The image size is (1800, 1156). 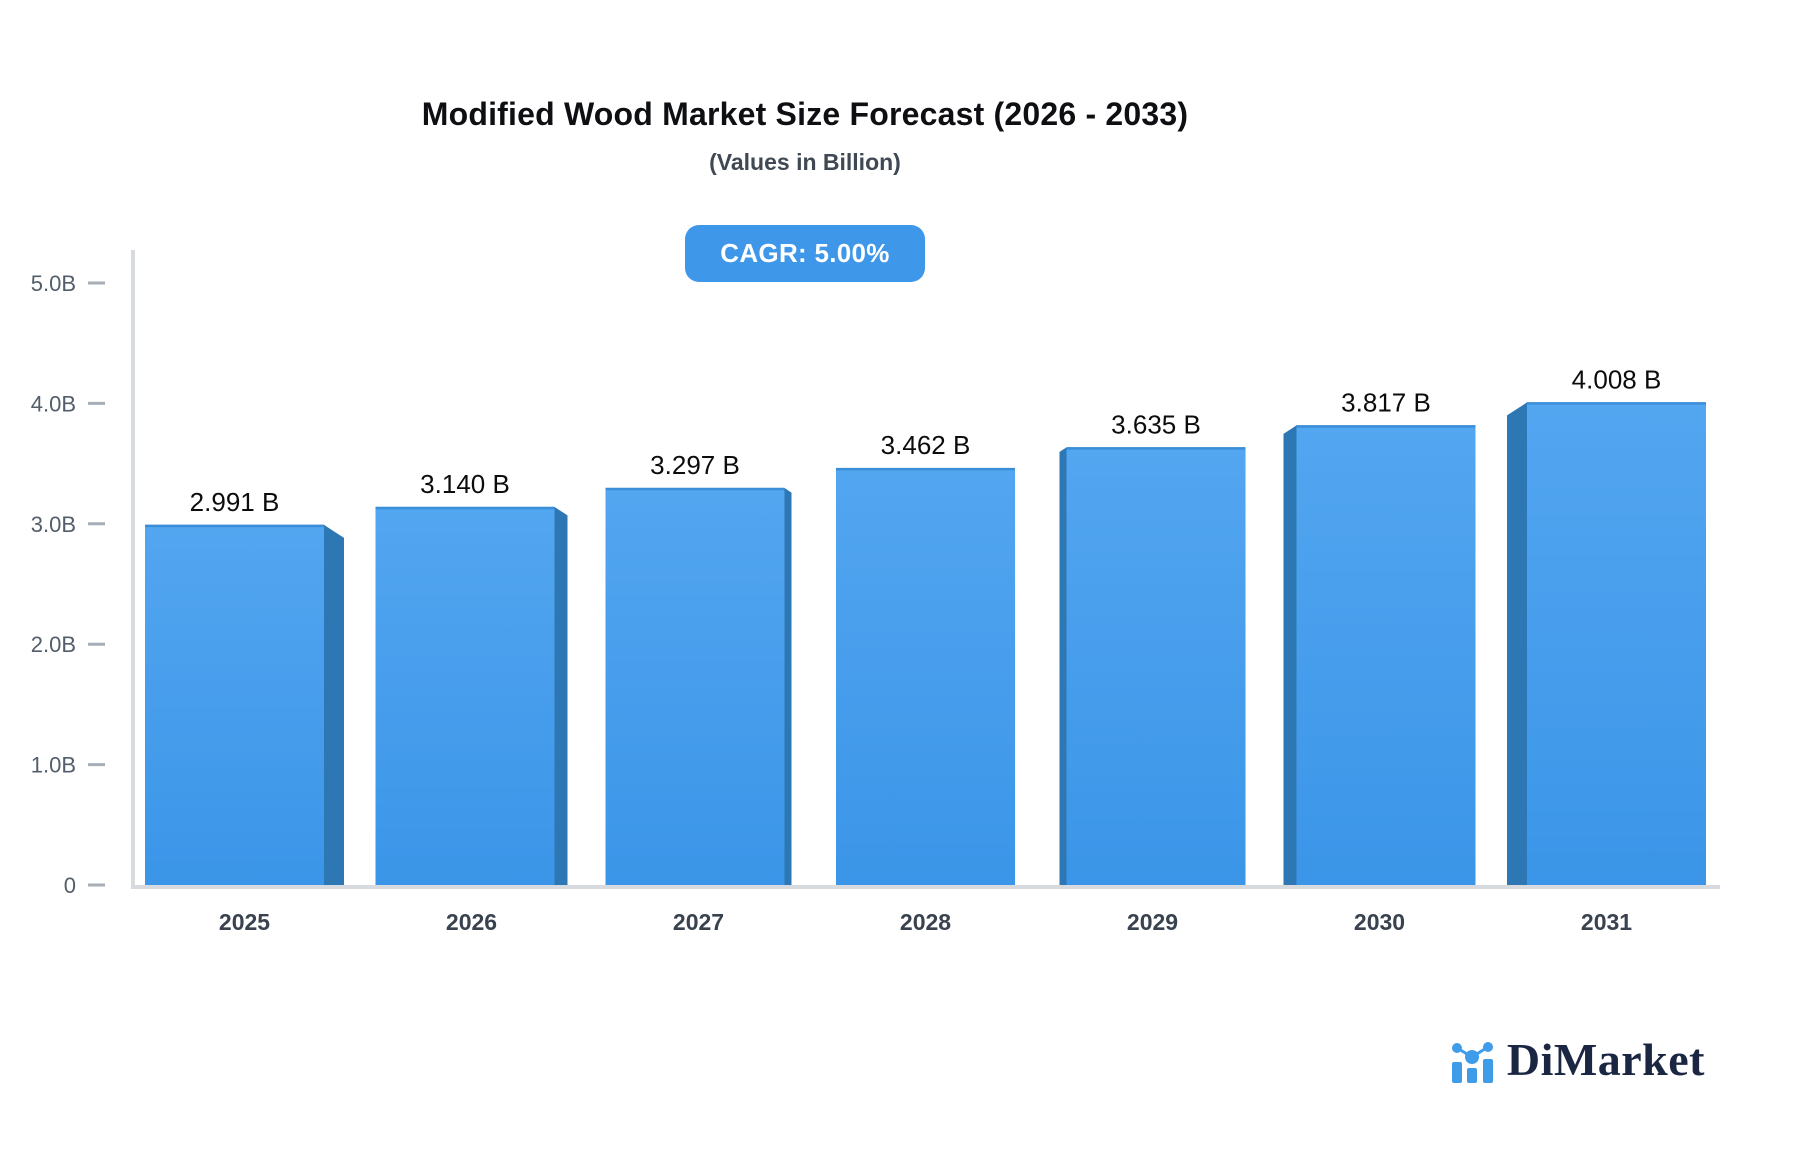 I want to click on bar-2029: 3.635 B 2029, so click(x=1152, y=672).